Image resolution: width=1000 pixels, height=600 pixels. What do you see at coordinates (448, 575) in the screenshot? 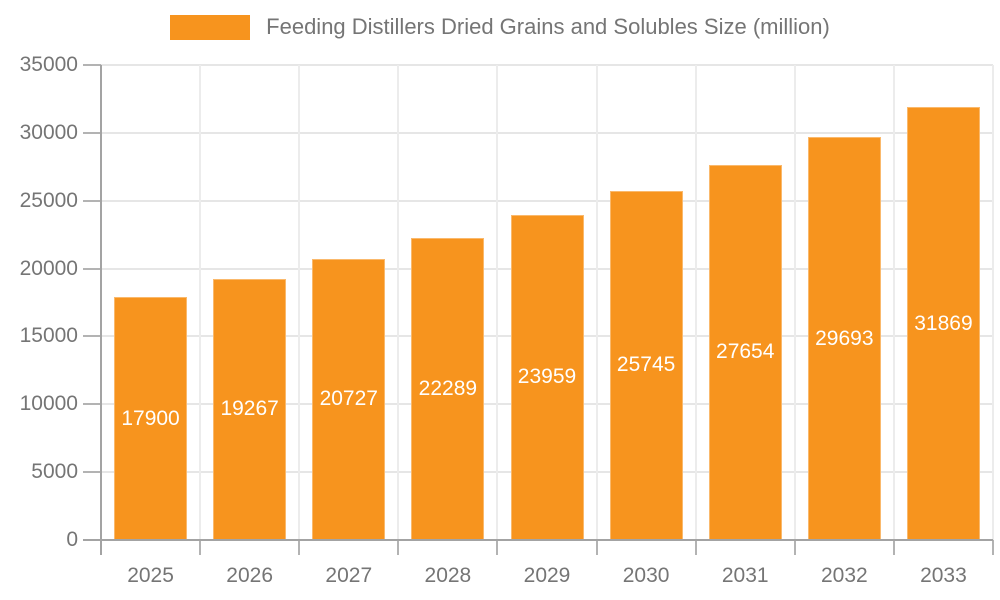
I see `x-axis-label: 2028` at bounding box center [448, 575].